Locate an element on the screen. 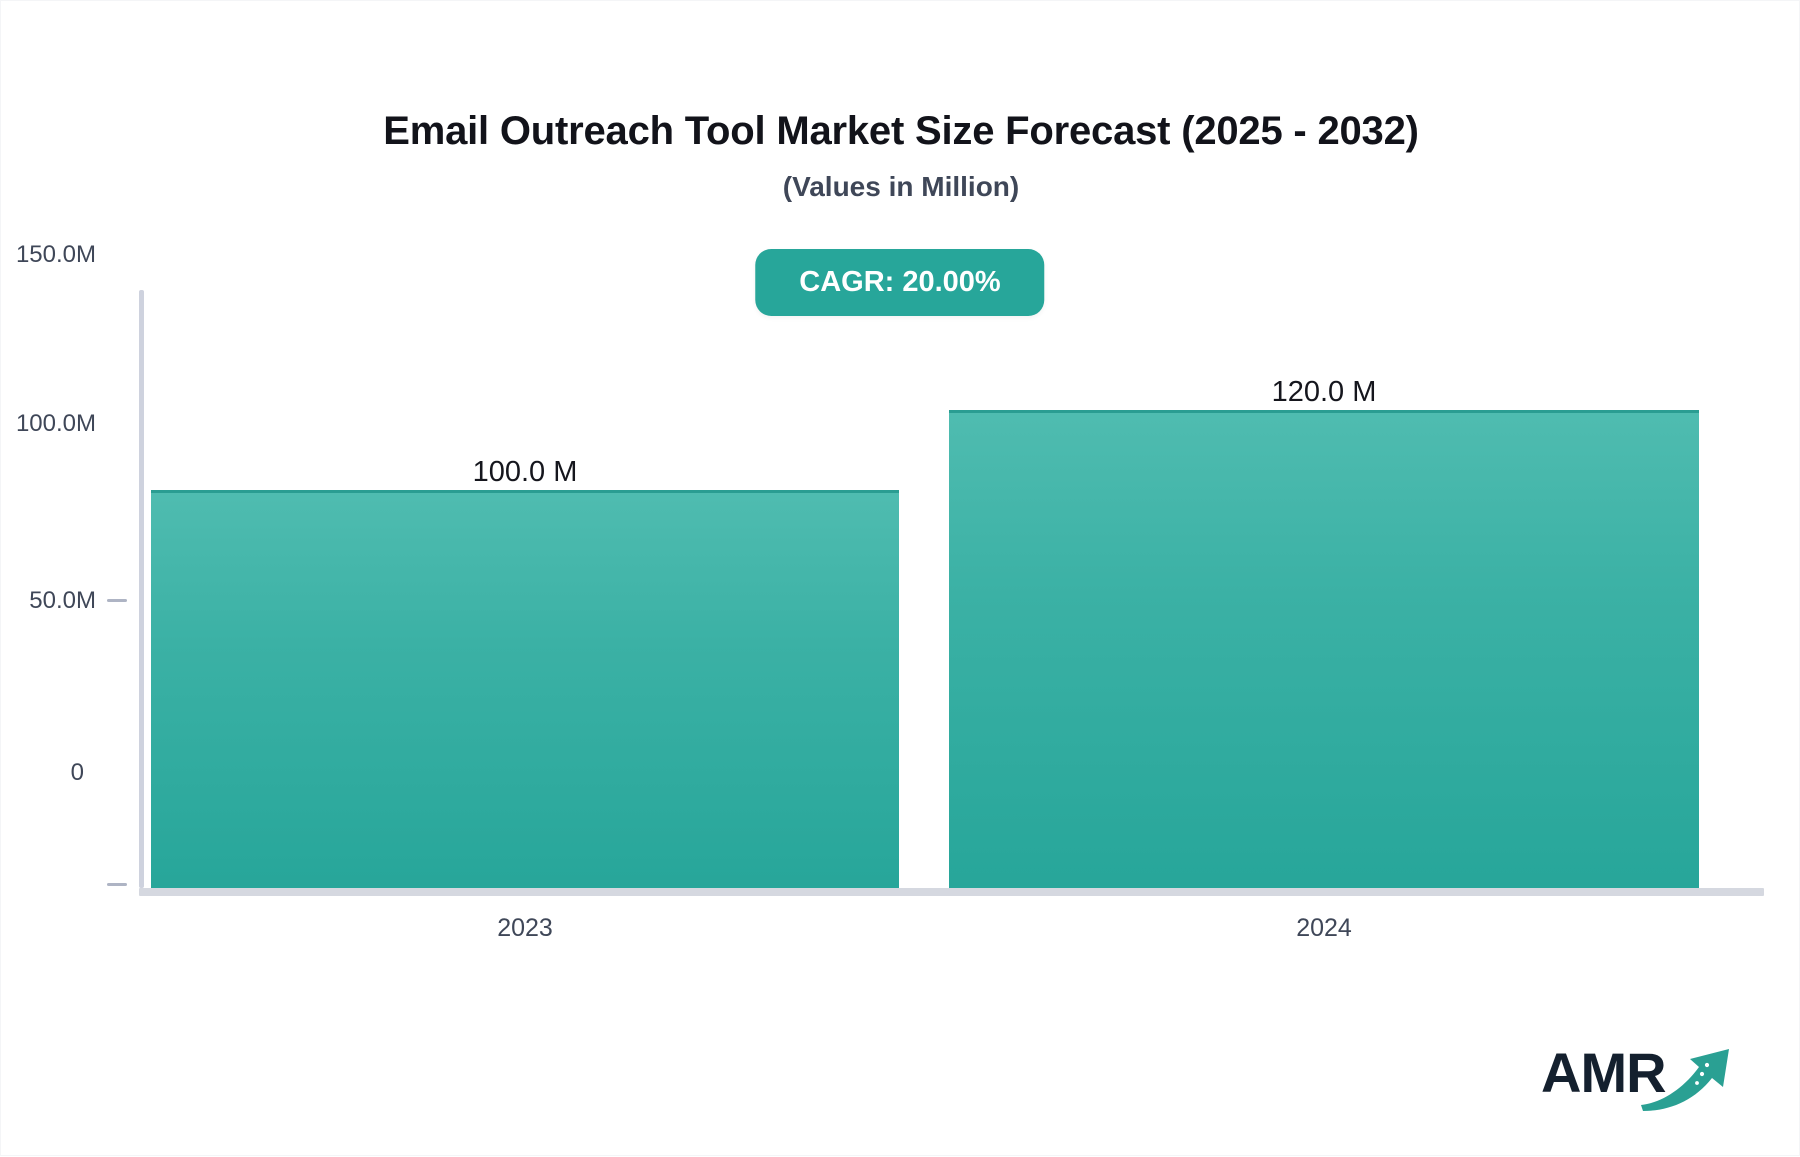 The width and height of the screenshot is (1800, 1157). bar-value-label-2023: 100.0 M is located at coordinates (525, 472).